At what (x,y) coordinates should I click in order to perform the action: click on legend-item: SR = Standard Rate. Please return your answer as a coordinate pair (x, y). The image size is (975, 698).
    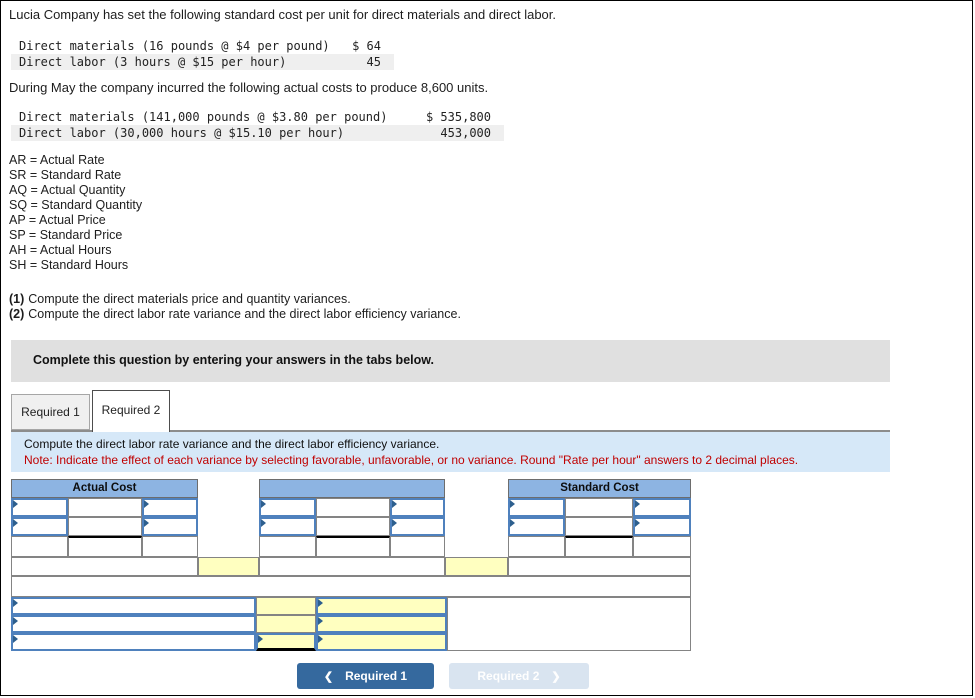
    Looking at the image, I should click on (65, 175).